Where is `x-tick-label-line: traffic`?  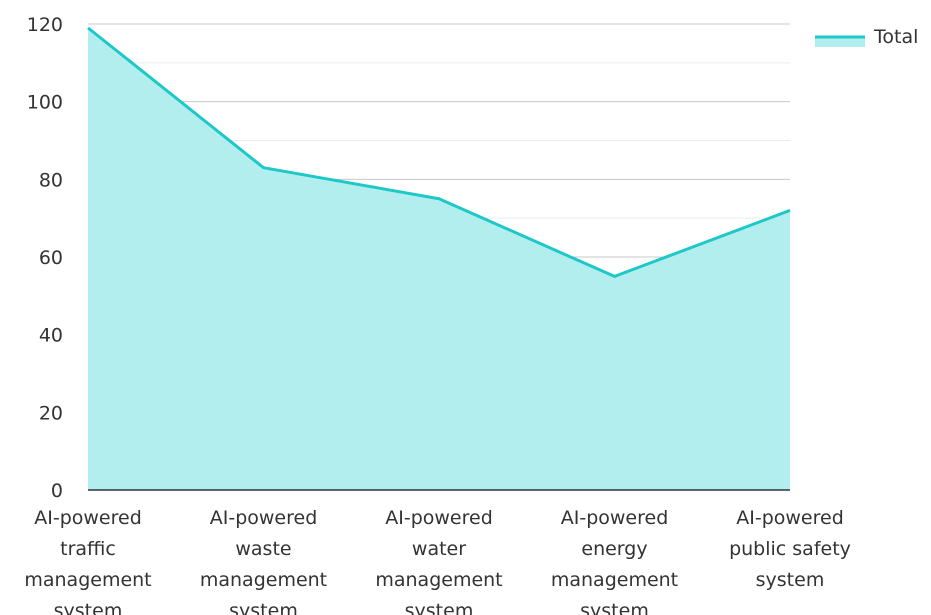 x-tick-label-line: traffic is located at coordinates (88, 549).